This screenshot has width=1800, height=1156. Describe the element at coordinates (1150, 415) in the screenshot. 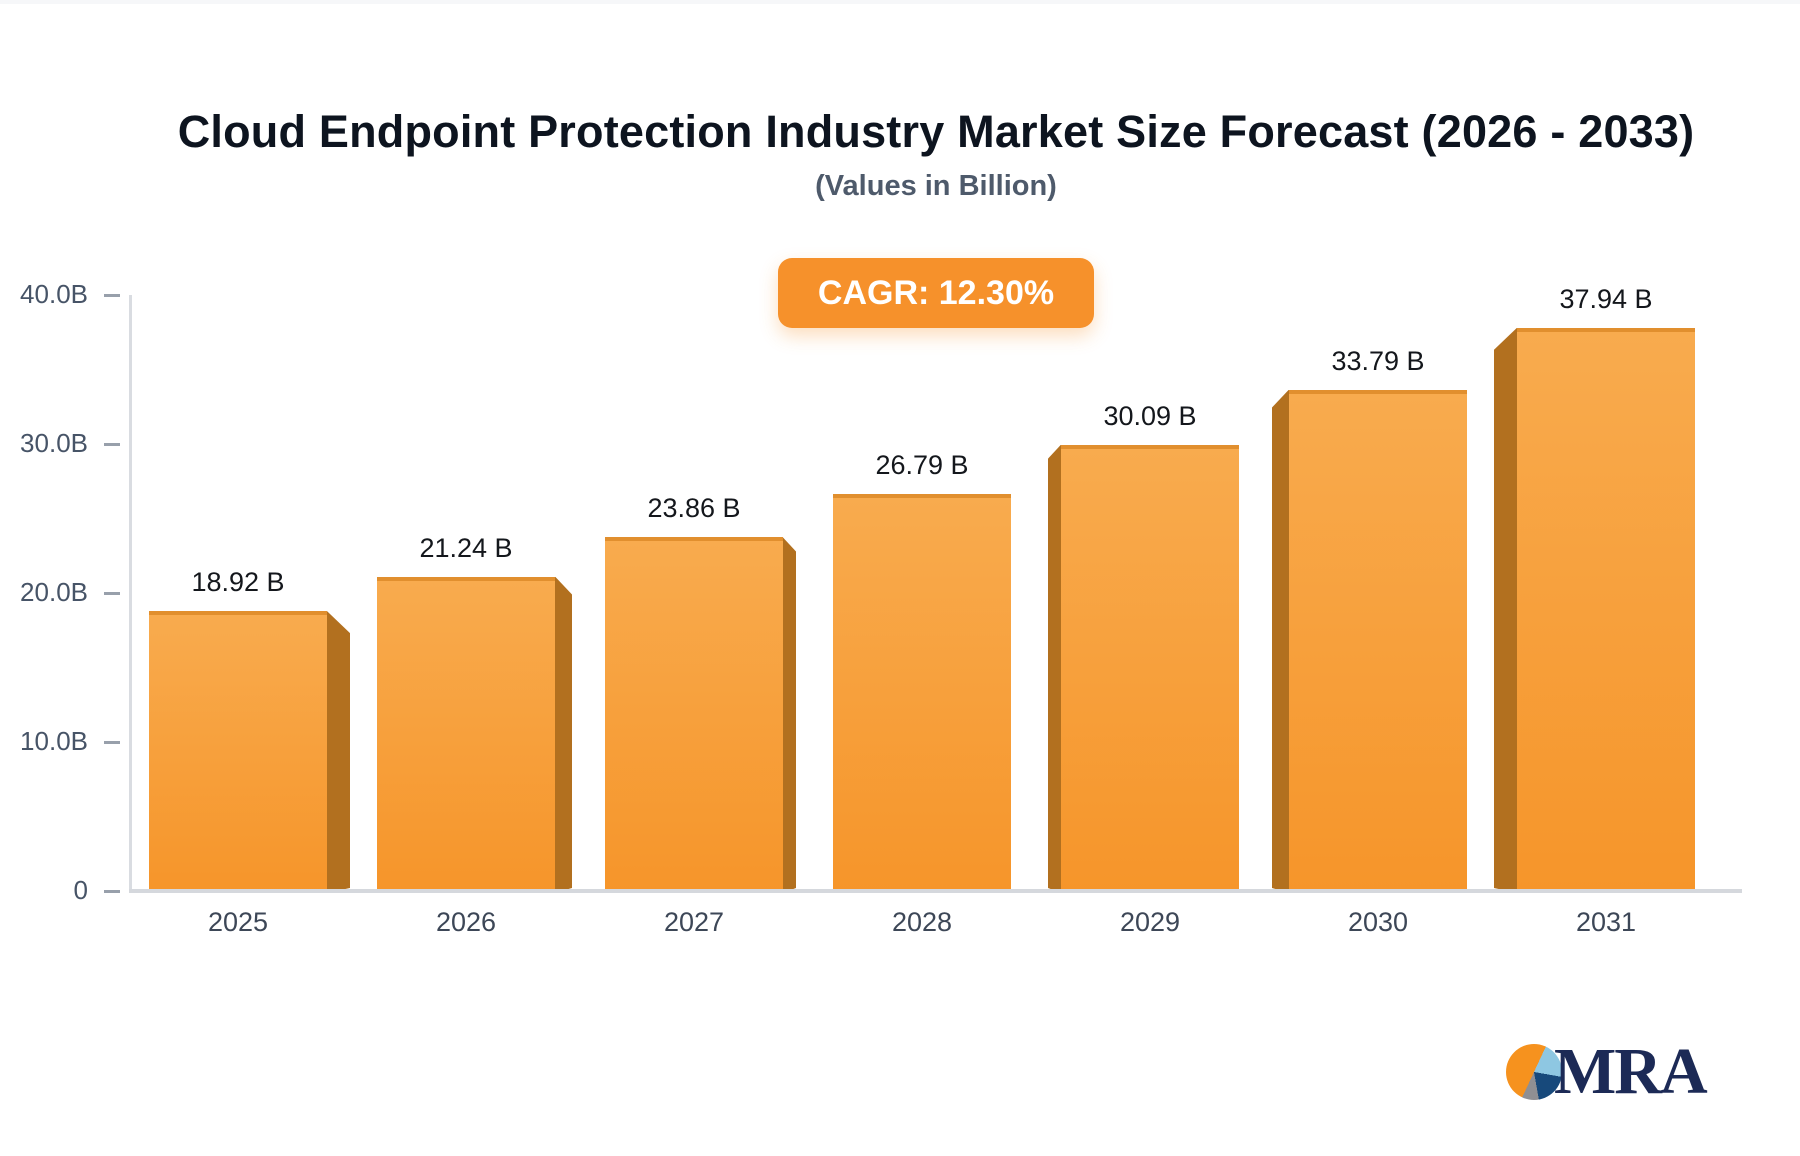

I see `bar-value-label-2029: 30.09 B` at that location.